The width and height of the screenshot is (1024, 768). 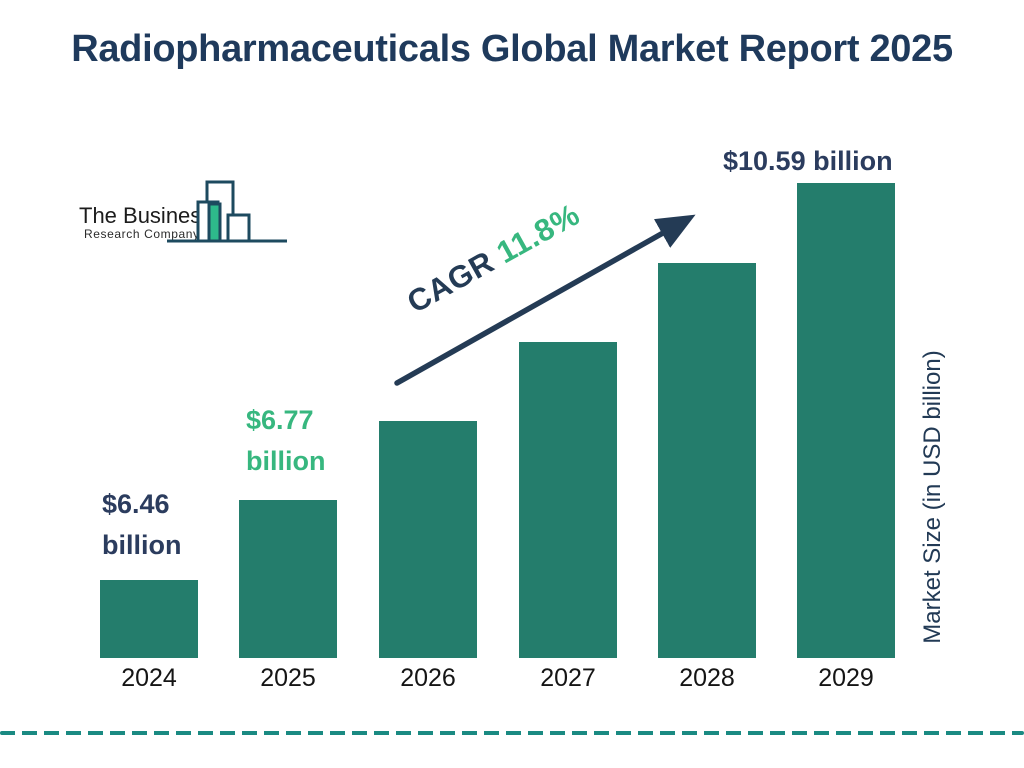 I want to click on bar-2024, so click(x=149, y=619).